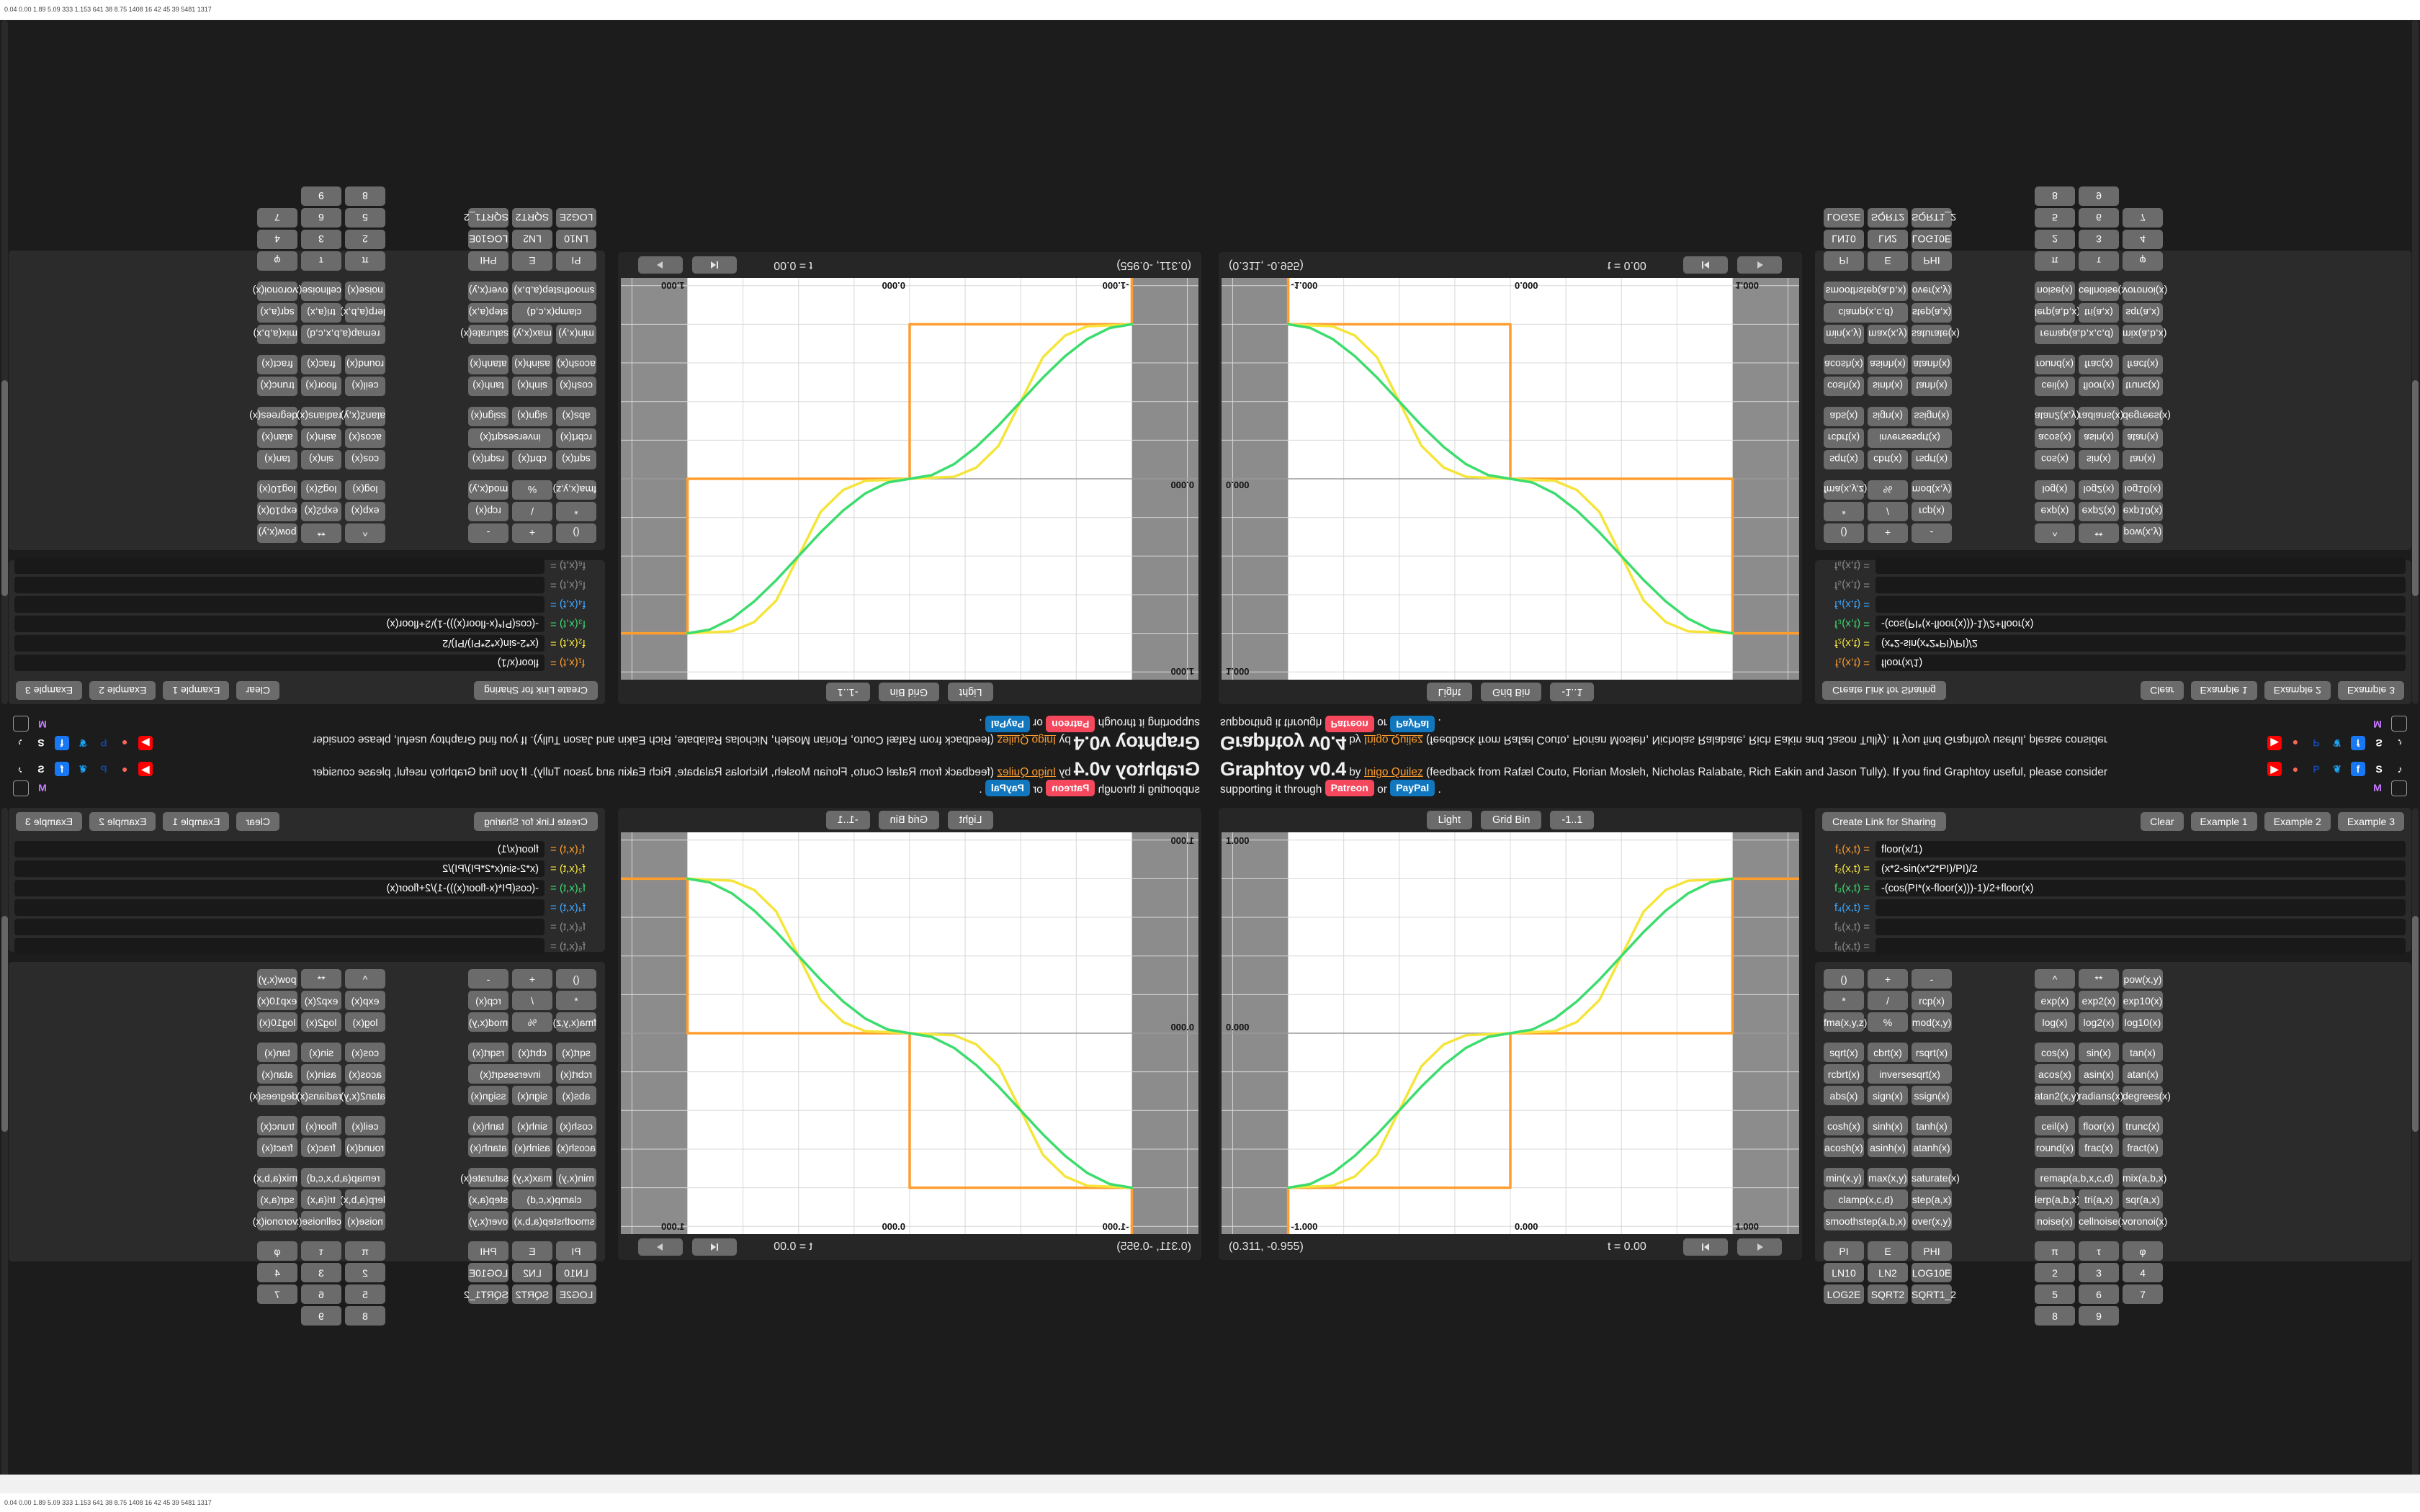 The image size is (2420, 1512). What do you see at coordinates (2055, 1000) in the screenshot?
I see `key-exp-x: exp(x)` at bounding box center [2055, 1000].